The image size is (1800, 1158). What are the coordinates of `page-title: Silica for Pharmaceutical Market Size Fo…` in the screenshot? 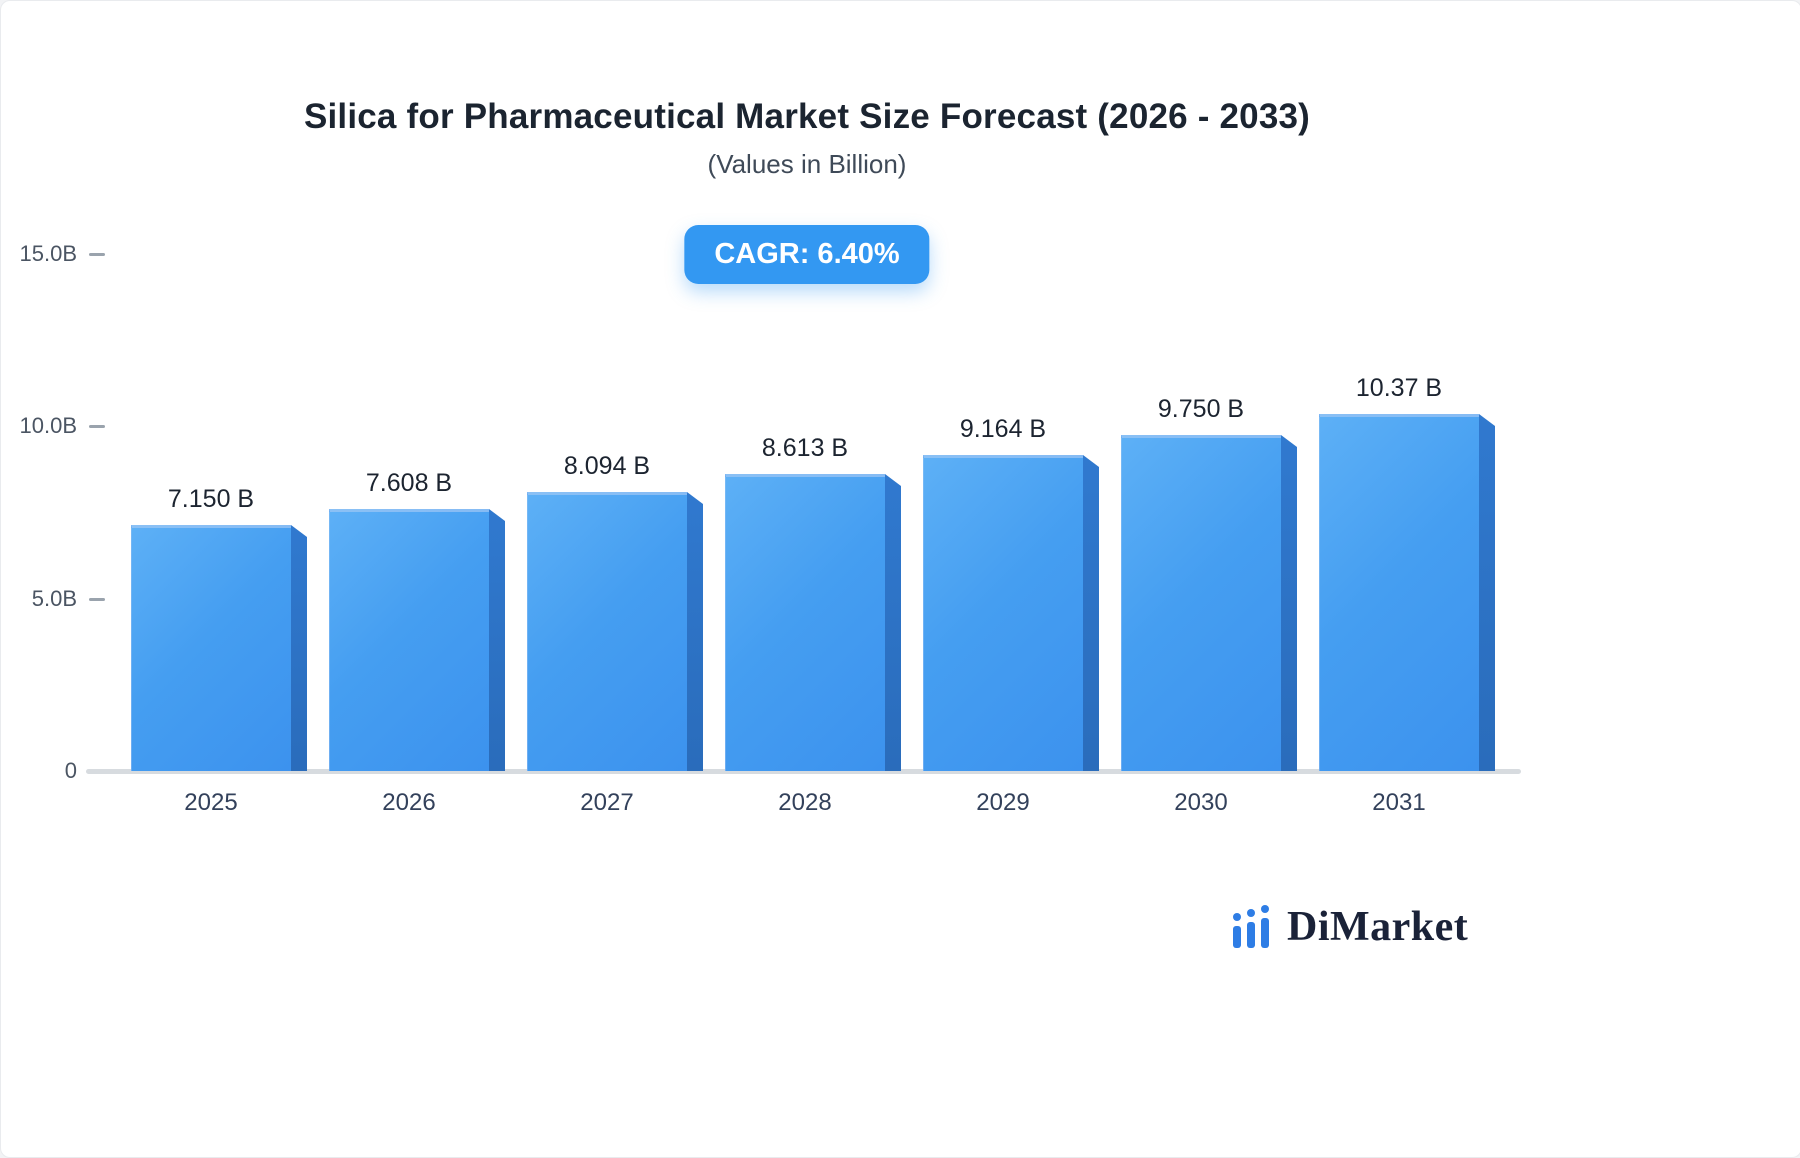 It's located at (807, 116).